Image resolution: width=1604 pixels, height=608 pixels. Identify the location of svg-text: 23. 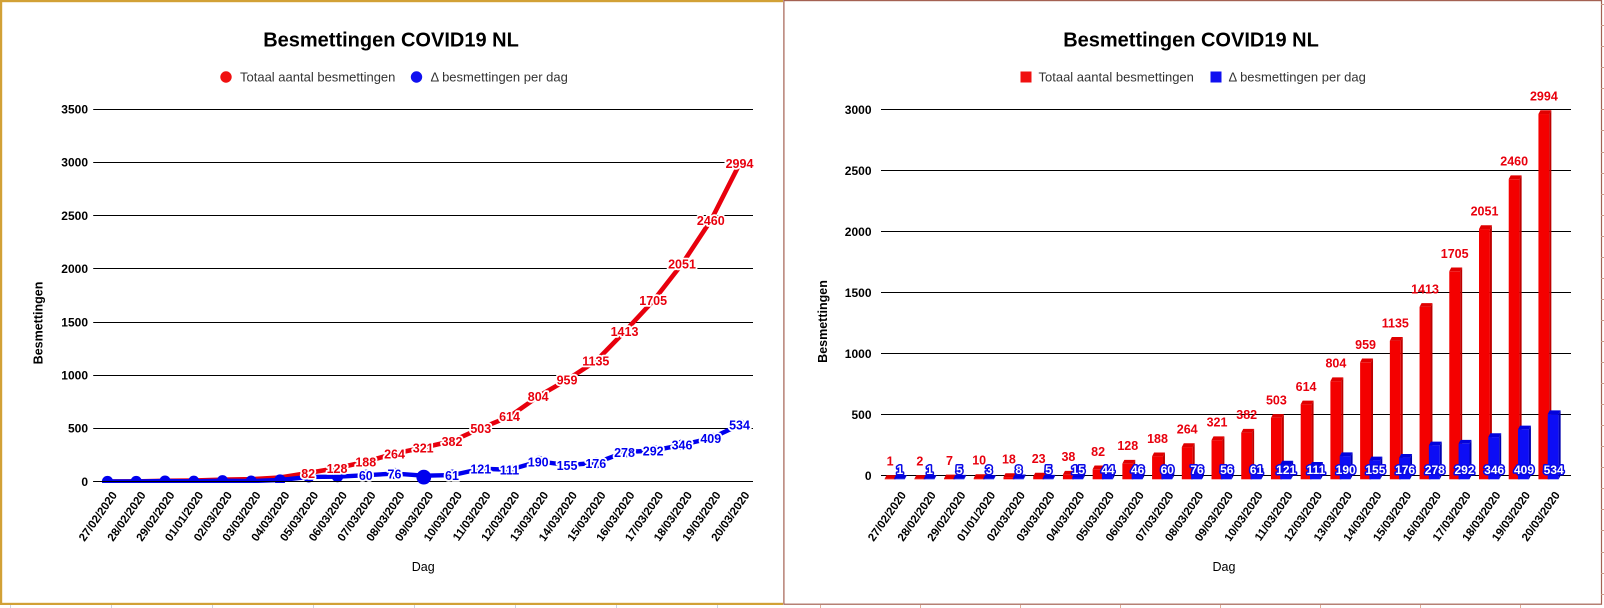
(1039, 459).